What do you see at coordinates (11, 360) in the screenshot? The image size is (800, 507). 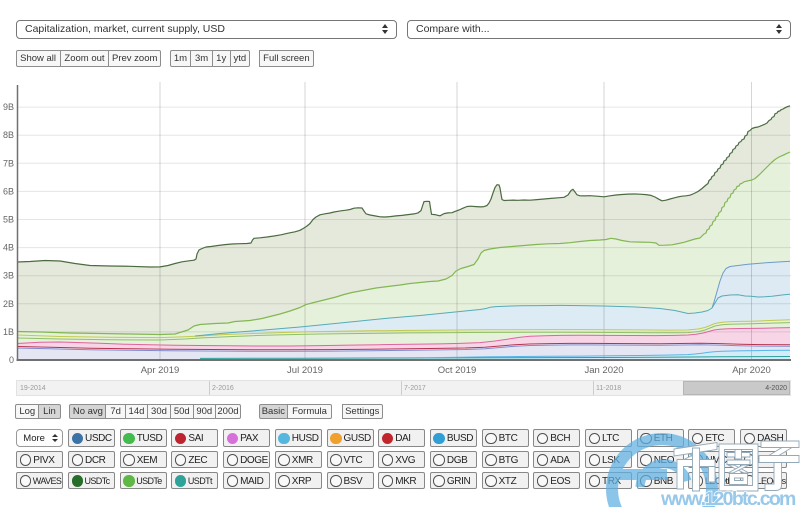 I see `svg-text: 0` at bounding box center [11, 360].